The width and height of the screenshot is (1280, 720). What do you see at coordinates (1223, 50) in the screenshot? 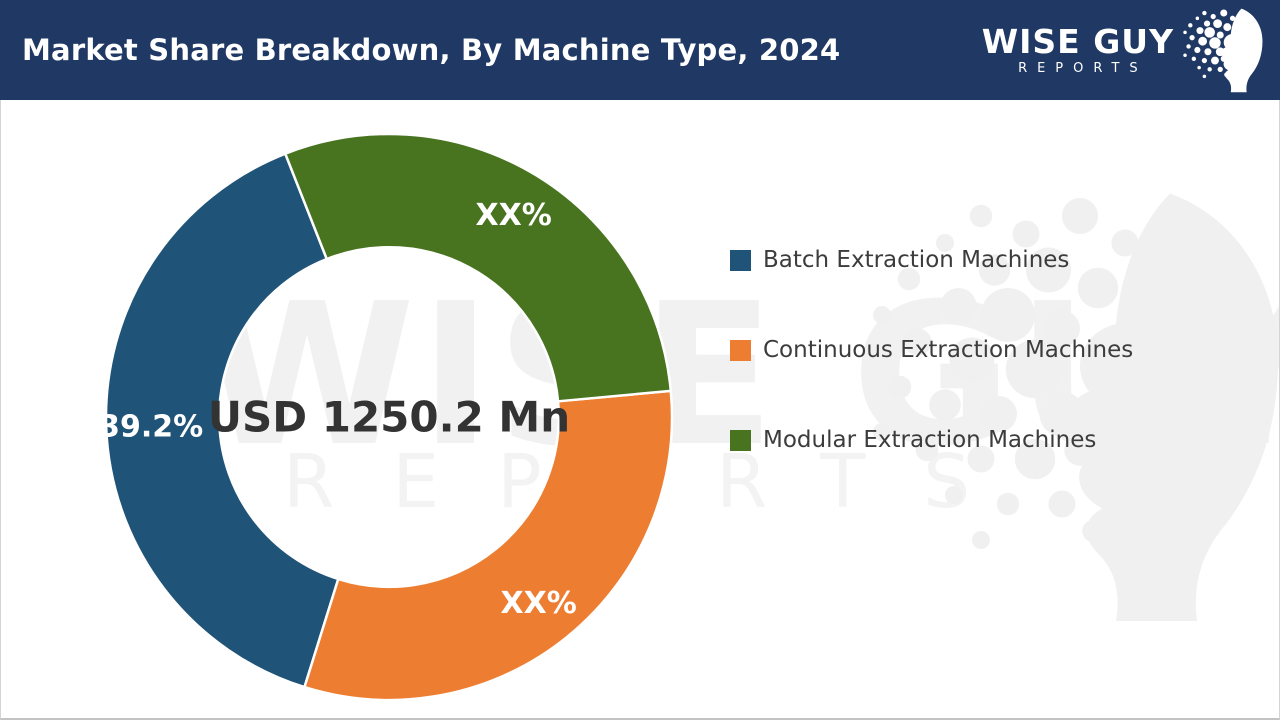
I see `wiseguy-face-icon` at bounding box center [1223, 50].